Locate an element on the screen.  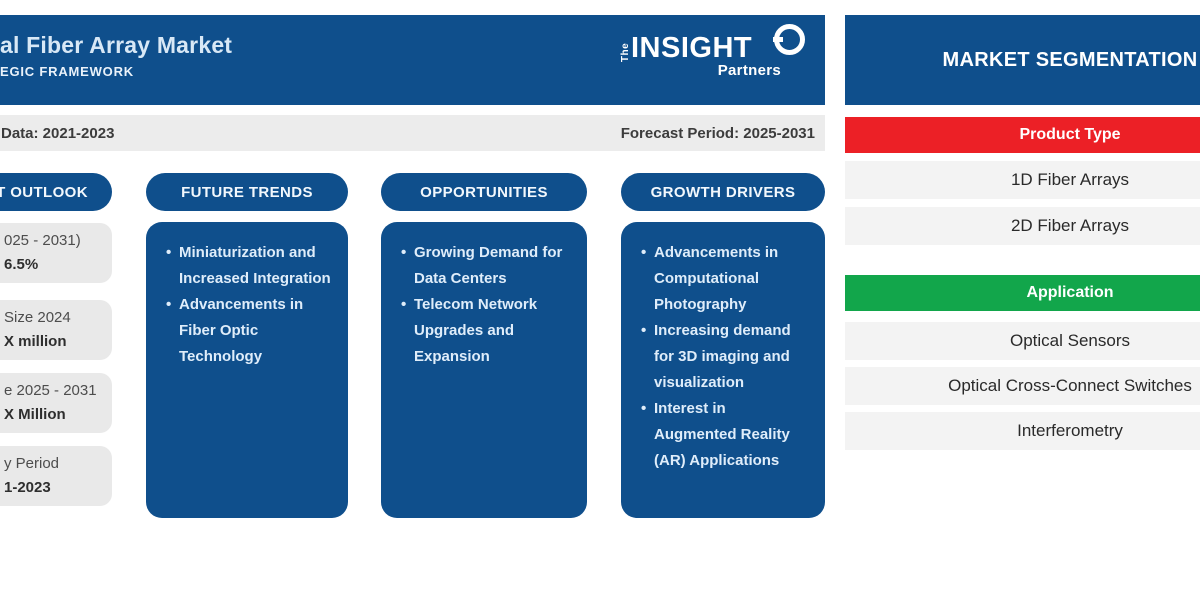
opportunities-header: OPPORTUNITIES is located at coordinates (484, 192).